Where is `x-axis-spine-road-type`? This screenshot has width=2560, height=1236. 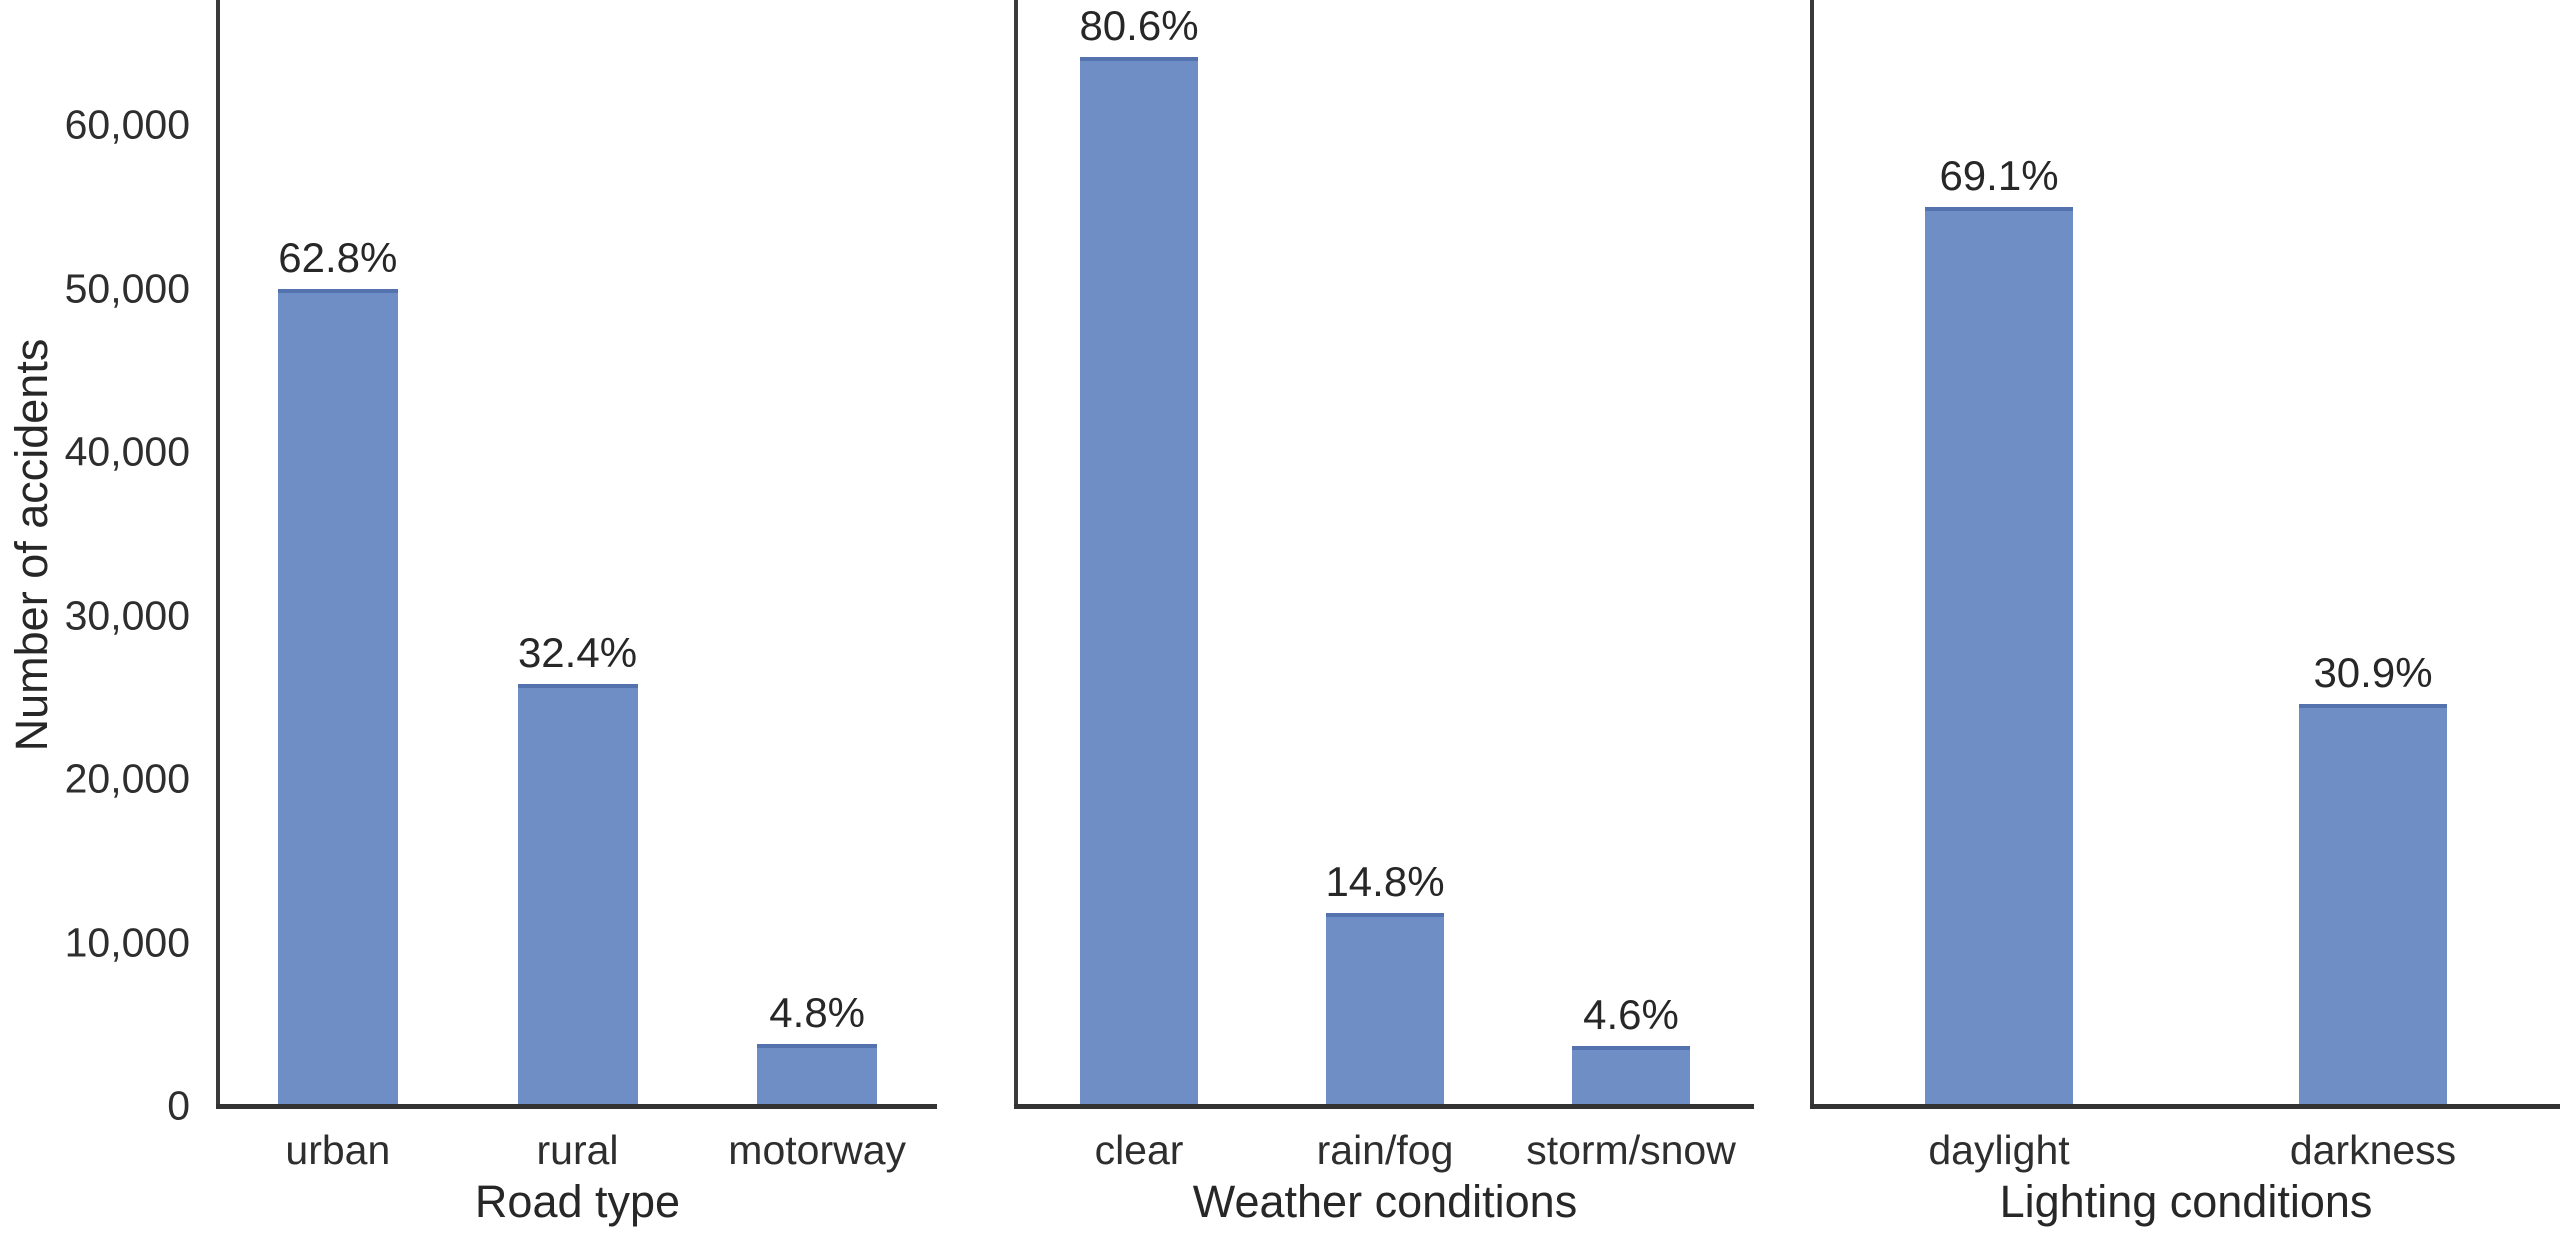
x-axis-spine-road-type is located at coordinates (576, 1106).